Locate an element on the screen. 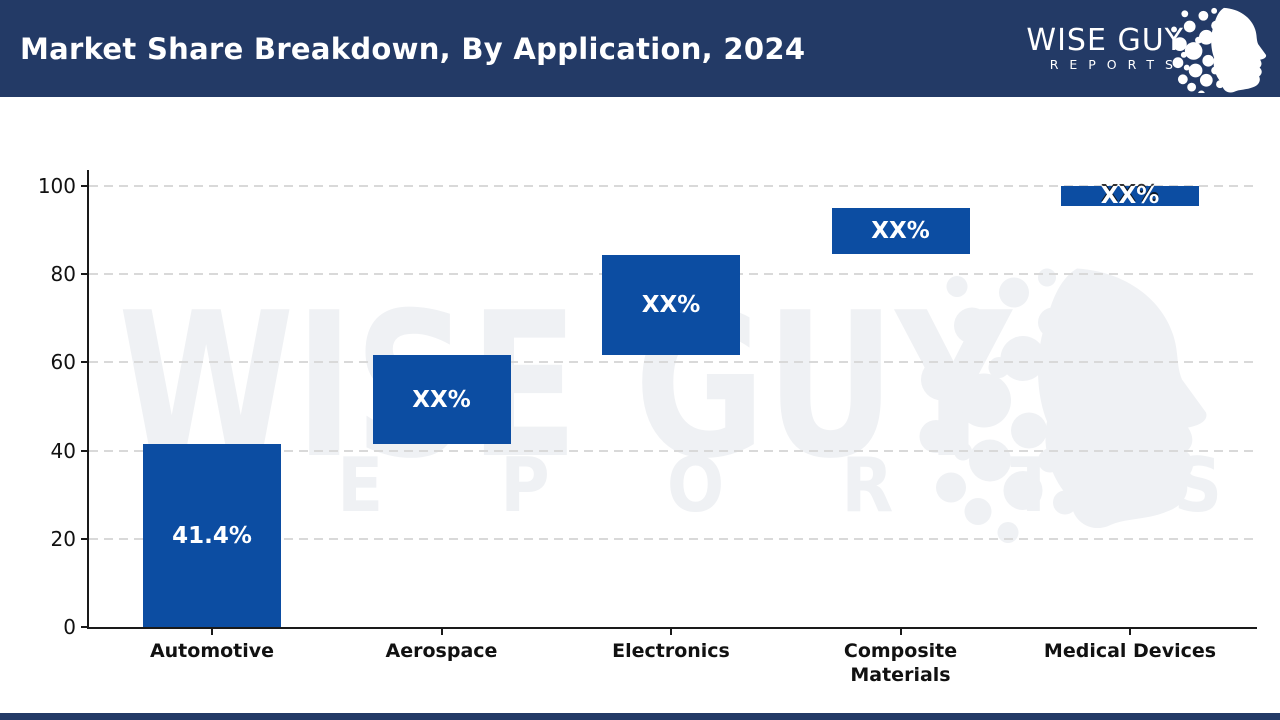 The image size is (1280, 720). footer-bar is located at coordinates (640, 716).